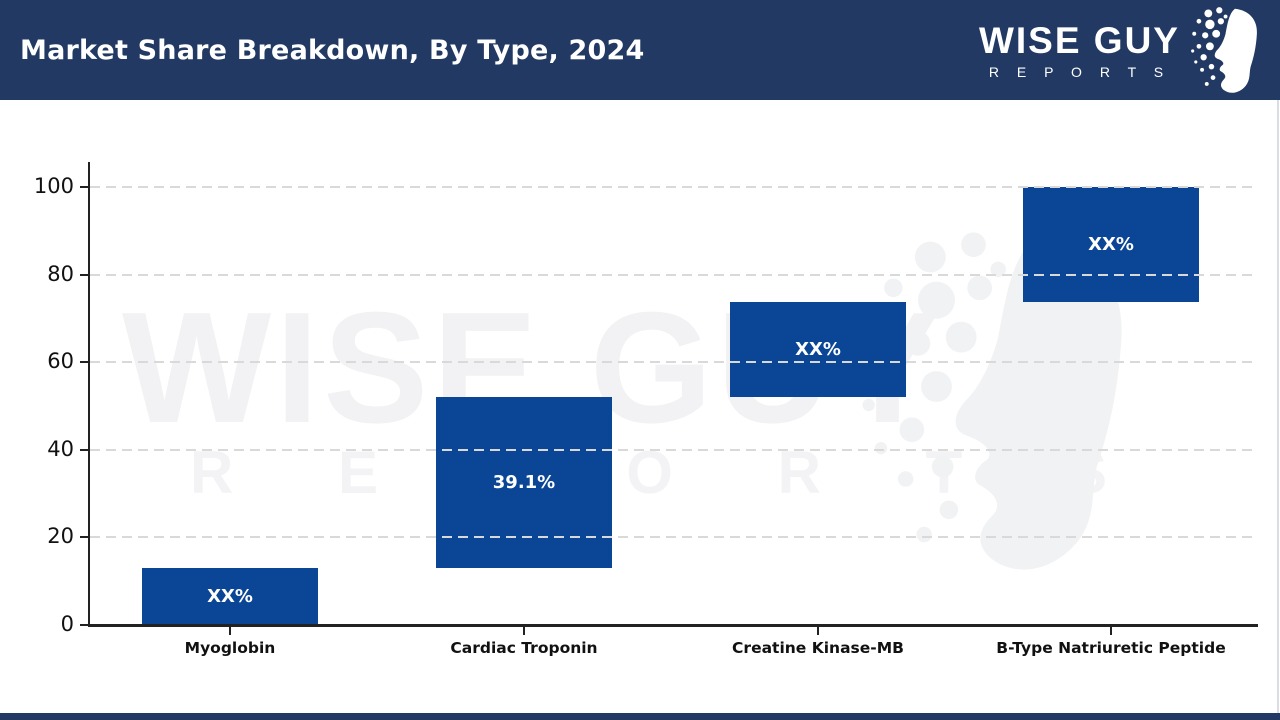 The image size is (1280, 720). I want to click on wise-guy-logo: WISE GUY R E P O R T S, so click(1122, 51).